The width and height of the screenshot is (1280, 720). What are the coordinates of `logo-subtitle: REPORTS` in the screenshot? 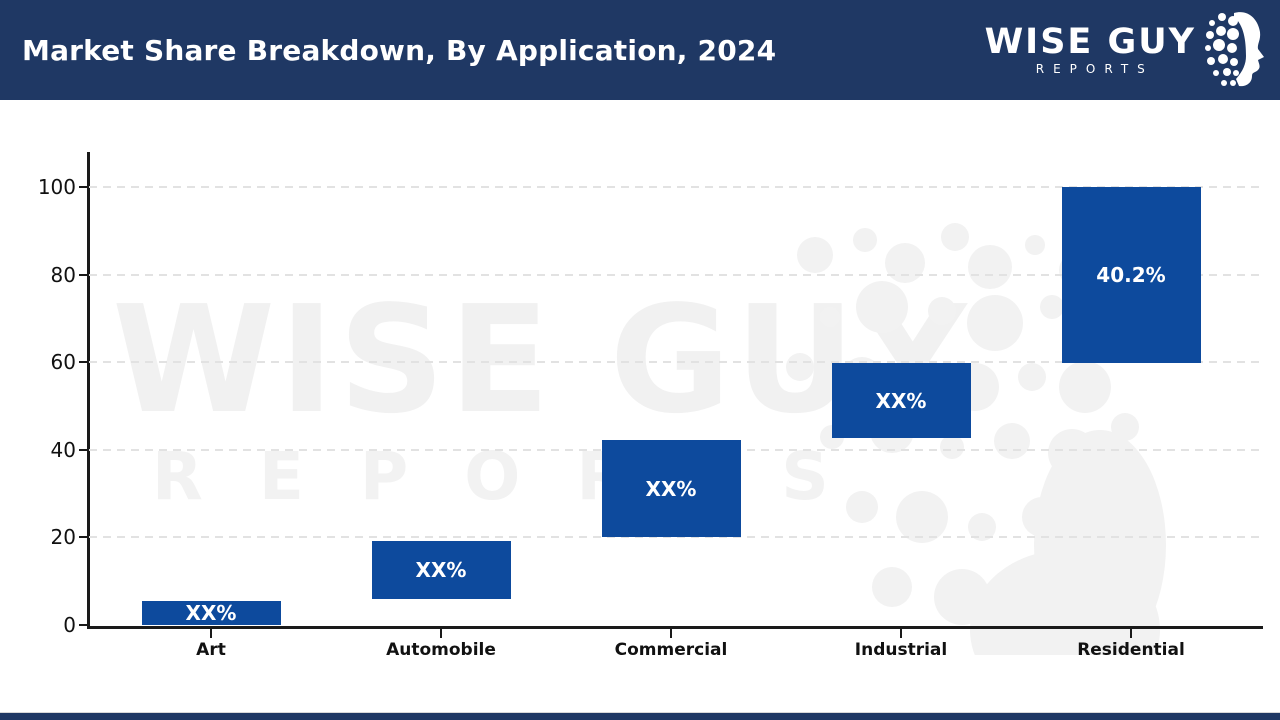 It's located at (1094, 69).